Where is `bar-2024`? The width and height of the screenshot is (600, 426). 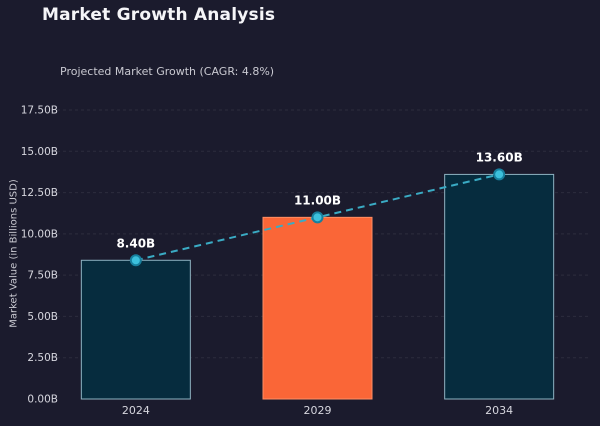
bar-2024 is located at coordinates (135, 329).